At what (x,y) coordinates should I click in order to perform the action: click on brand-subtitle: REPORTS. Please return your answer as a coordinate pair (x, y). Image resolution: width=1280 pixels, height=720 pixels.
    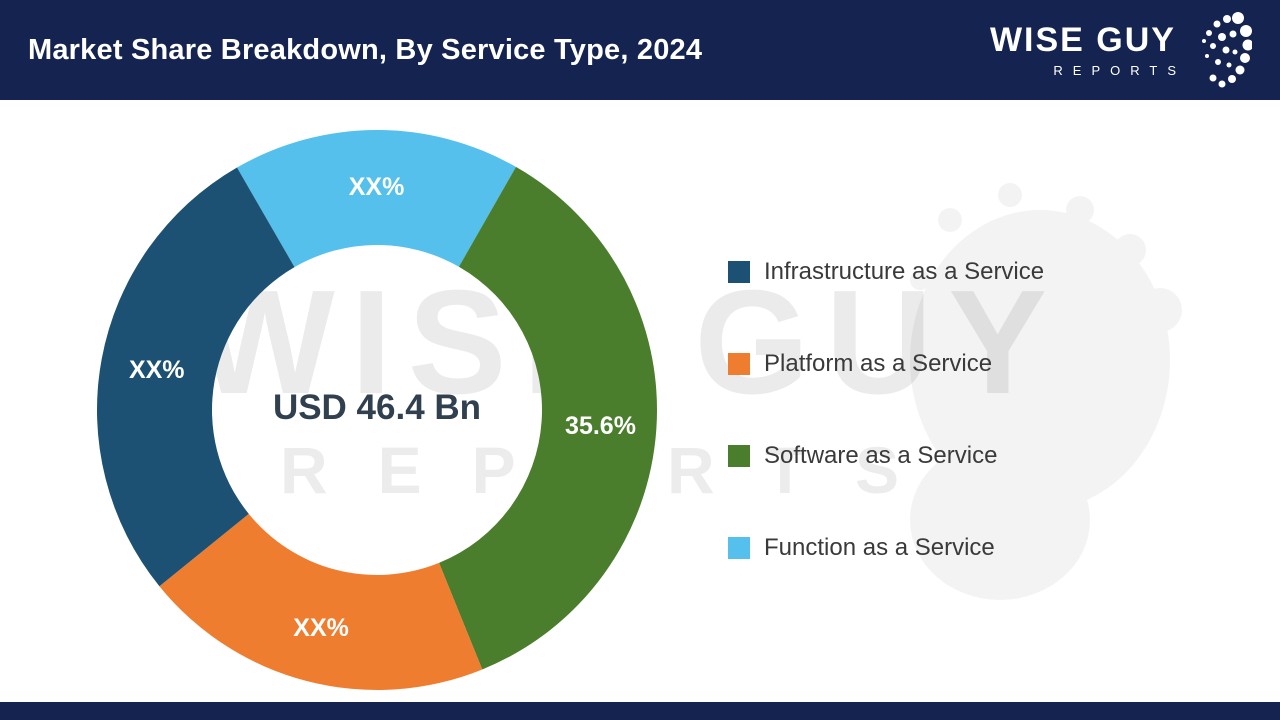
    Looking at the image, I should click on (1119, 70).